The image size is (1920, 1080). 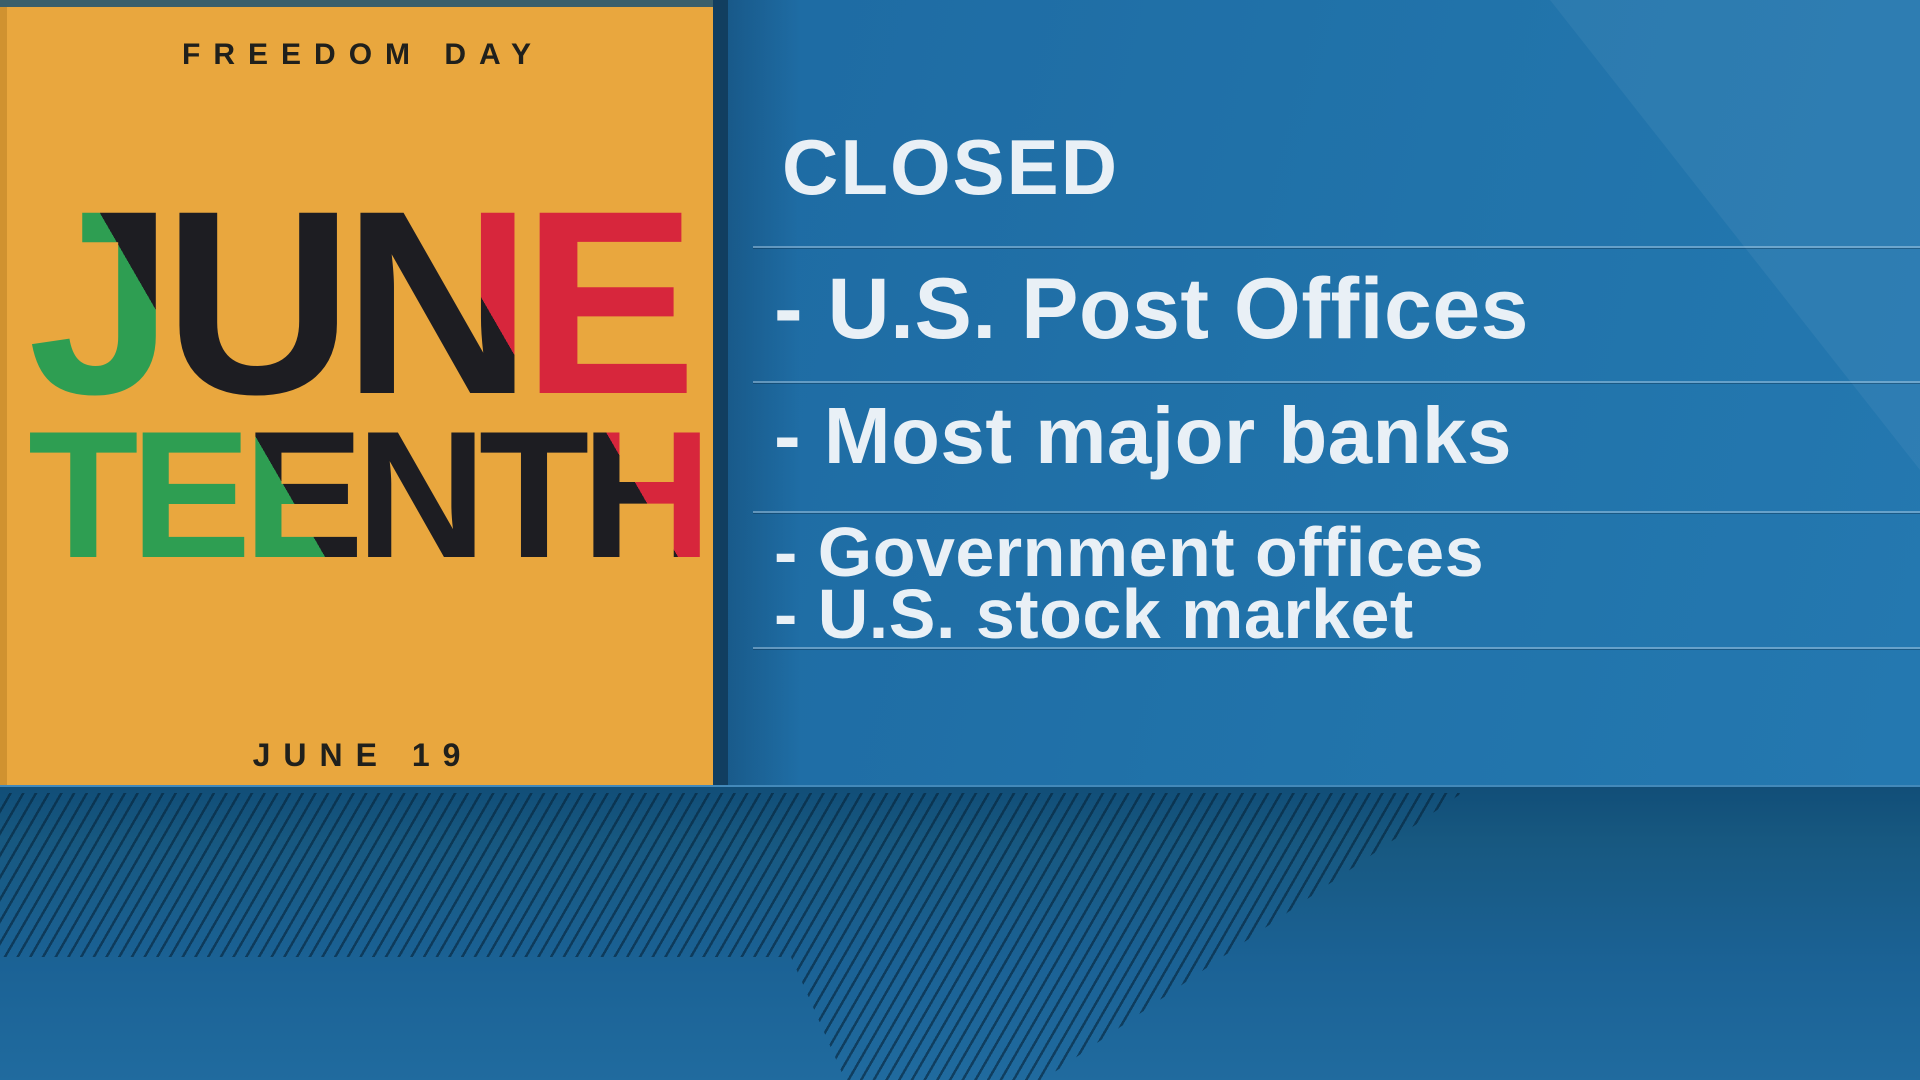 I want to click on june-19-label: JUNE 19, so click(x=363, y=755).